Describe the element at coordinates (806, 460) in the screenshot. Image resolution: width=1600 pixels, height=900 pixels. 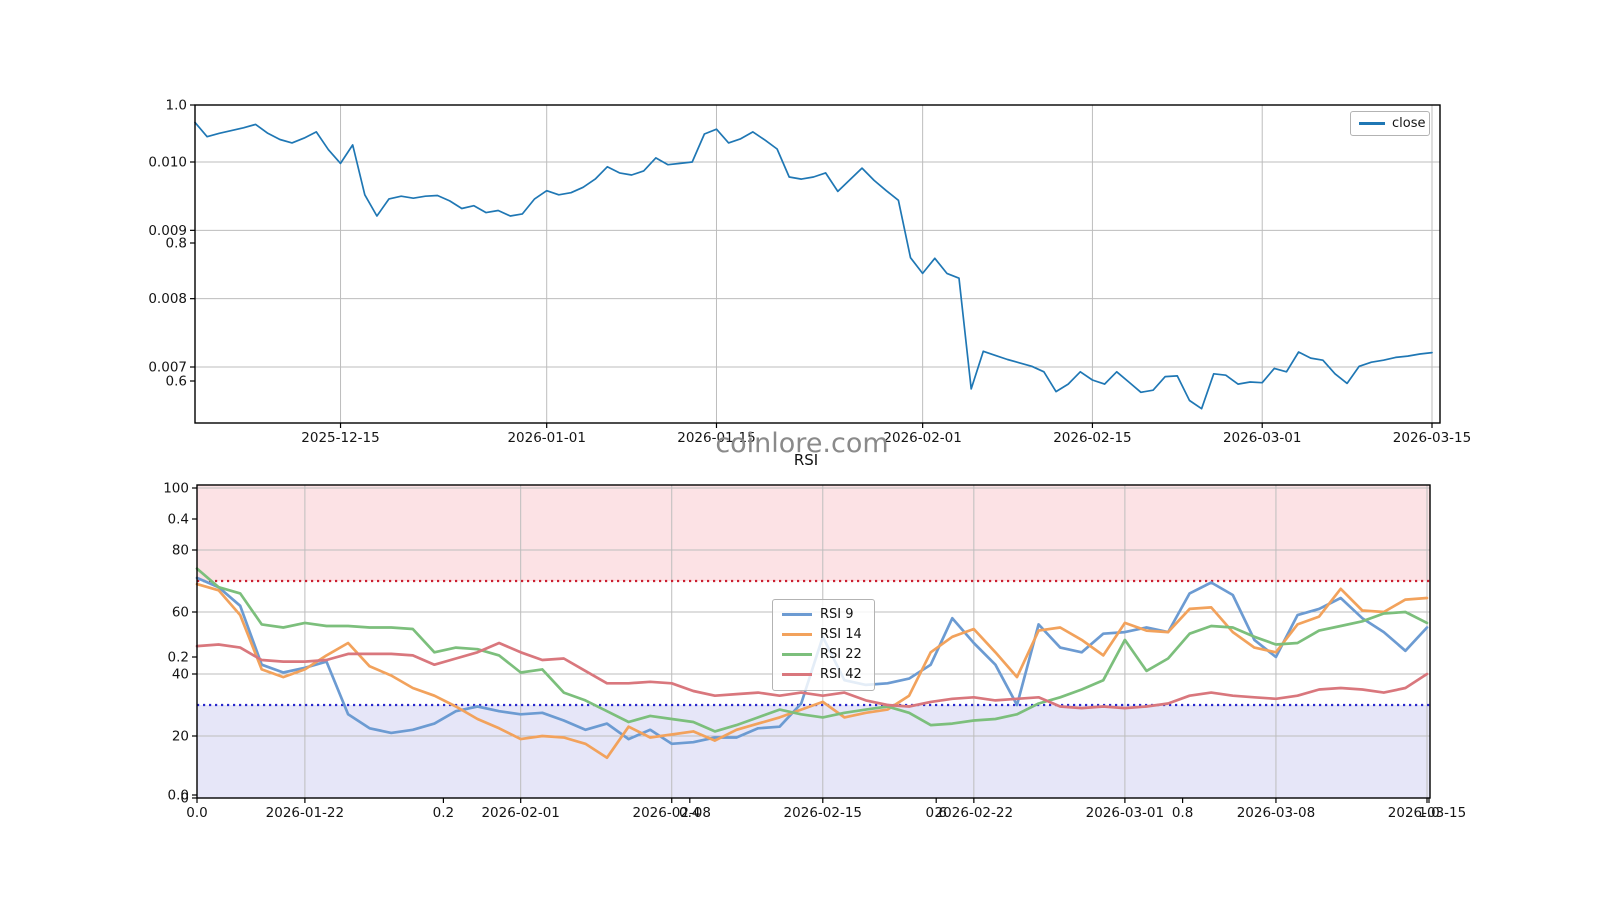
I see `rsi-chart-title: RSI` at that location.